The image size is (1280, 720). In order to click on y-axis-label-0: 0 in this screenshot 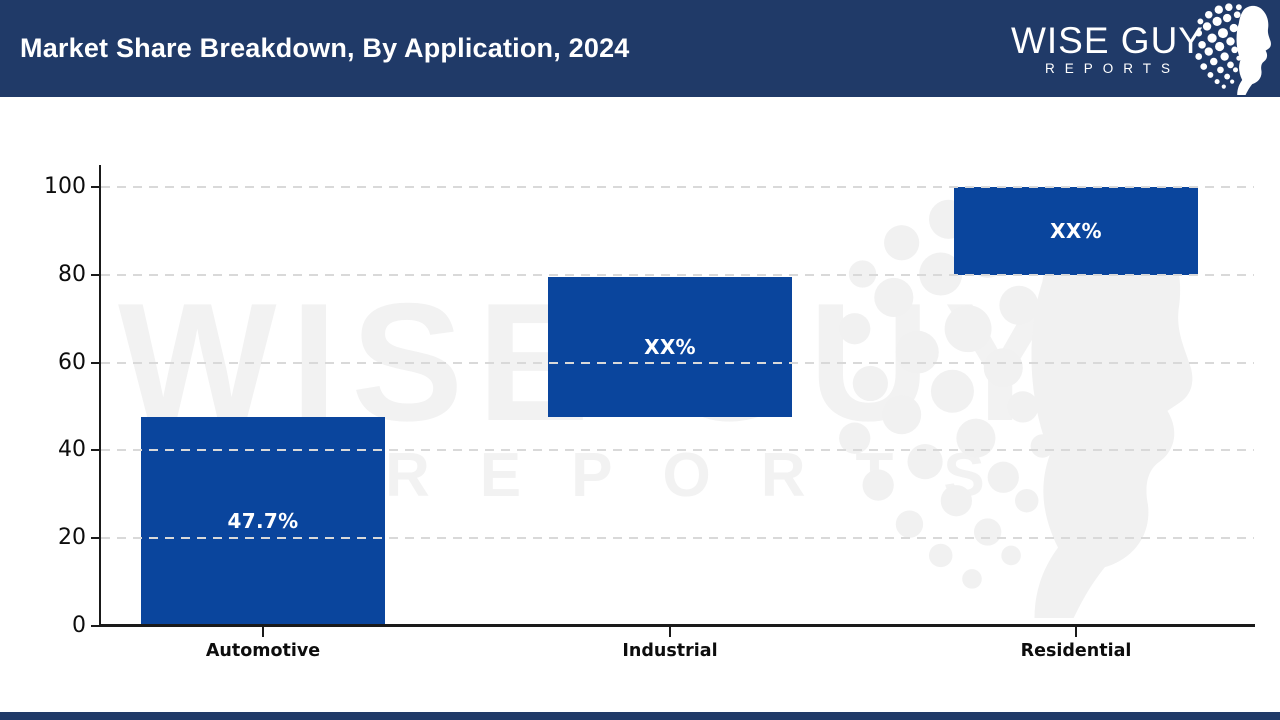, I will do `click(79, 625)`.